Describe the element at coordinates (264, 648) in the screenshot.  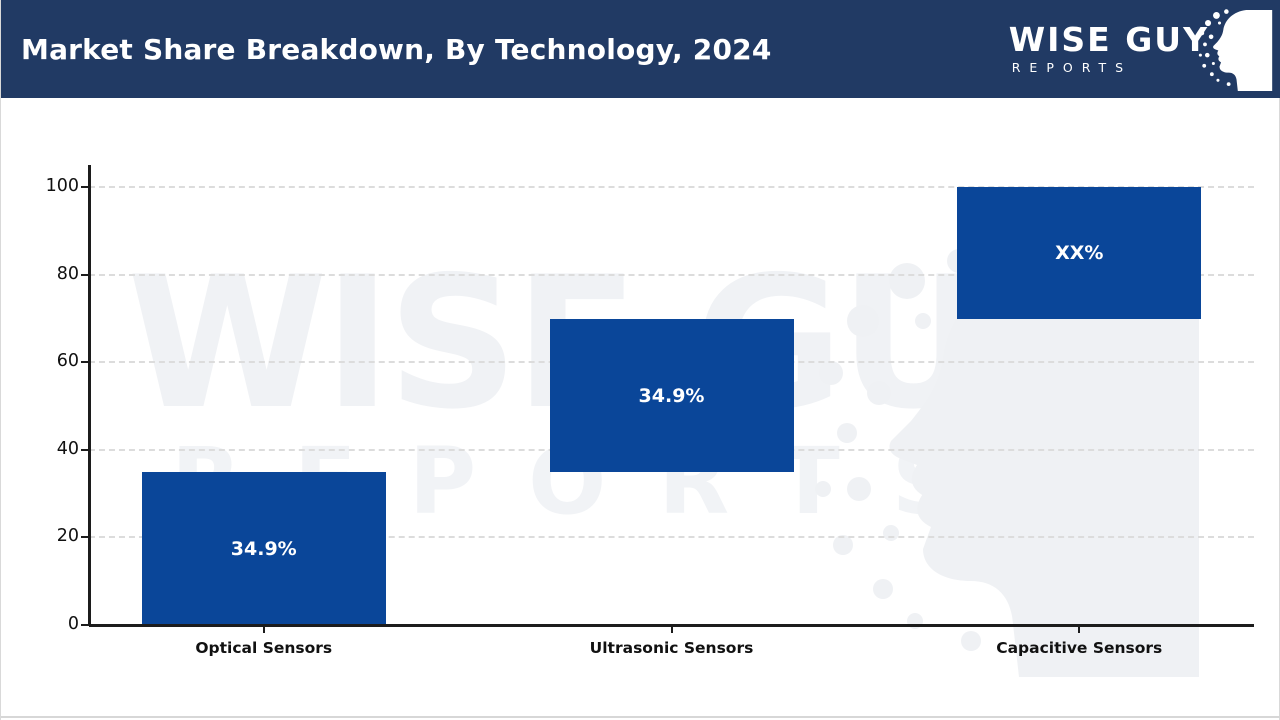
I see `x-category-label: Optical Sensors` at that location.